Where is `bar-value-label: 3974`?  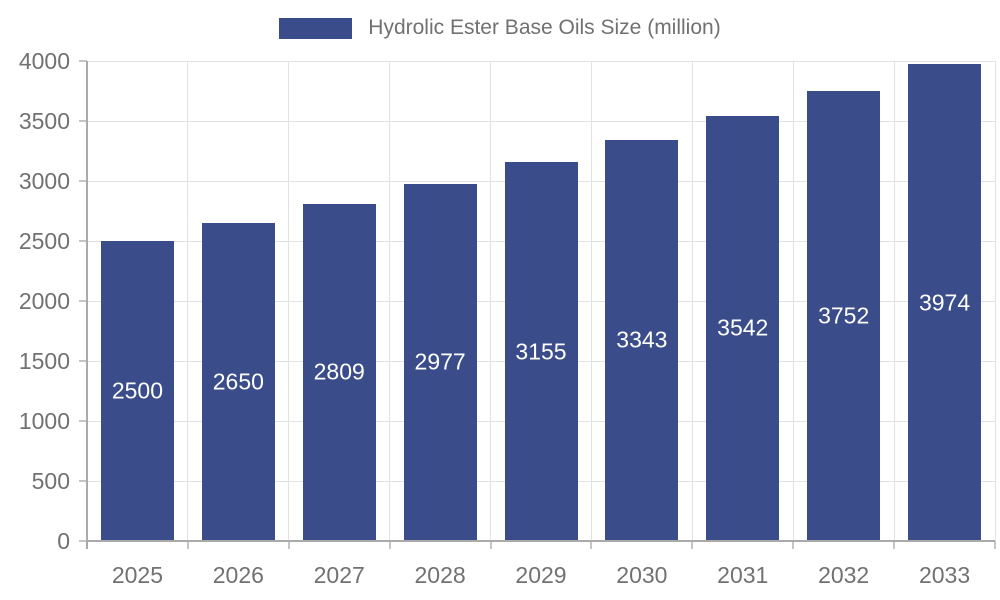 bar-value-label: 3974 is located at coordinates (944, 302).